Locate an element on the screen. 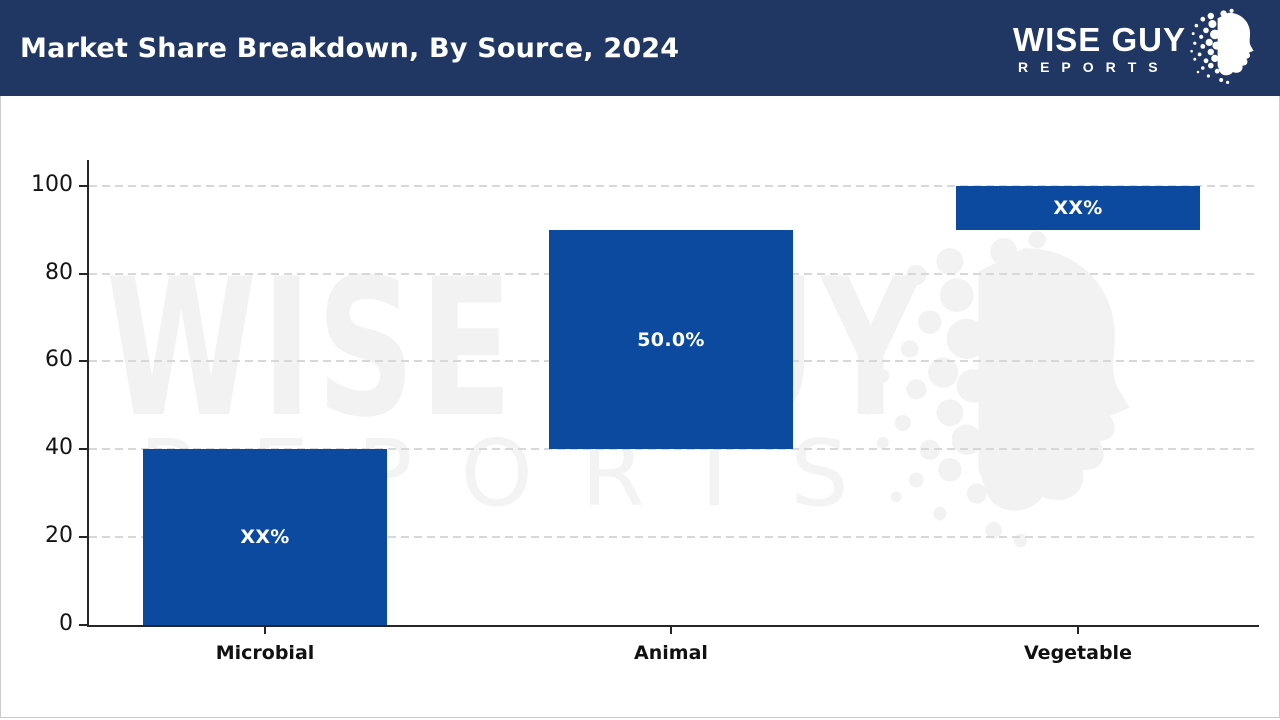 Image resolution: width=1280 pixels, height=720 pixels. y-axis-tick-label: 0 is located at coordinates (66, 623).